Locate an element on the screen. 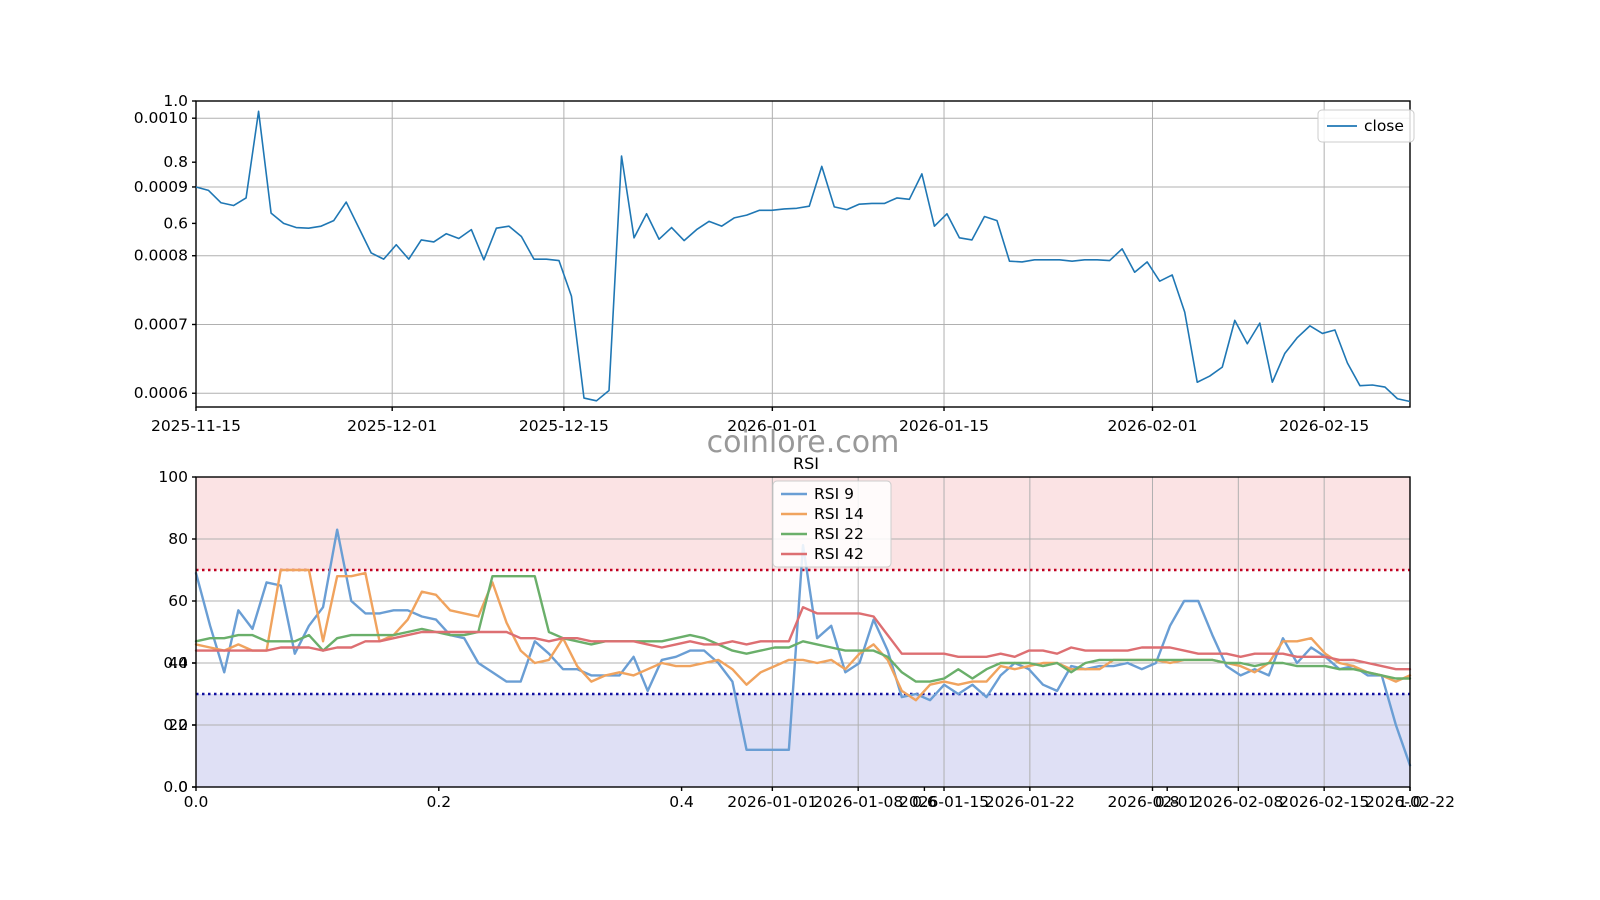 This screenshot has width=1600, height=900. price-xtick-label: 2026-02-15 is located at coordinates (1324, 426).